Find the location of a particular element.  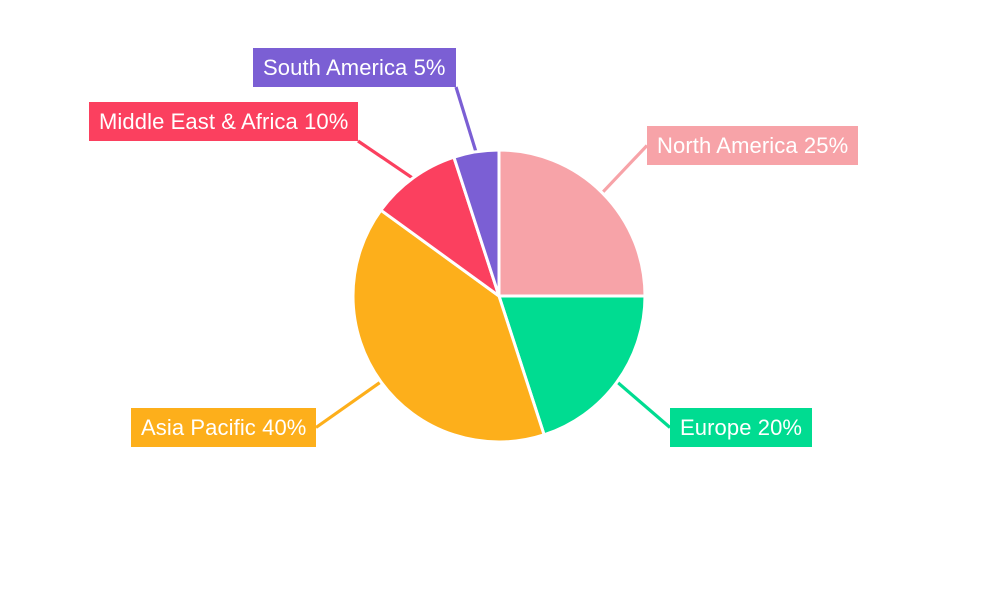

pie-slice-europe is located at coordinates (572, 365).